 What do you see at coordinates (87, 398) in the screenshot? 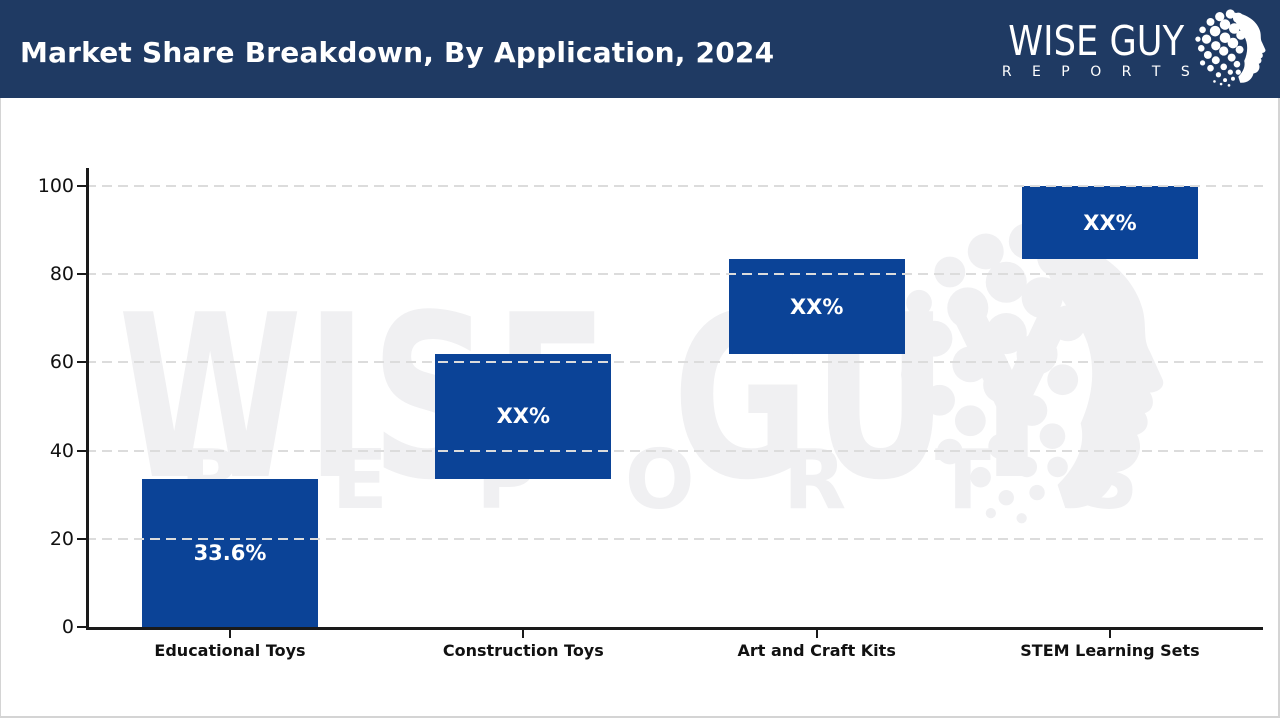
I see `y-axis-line` at bounding box center [87, 398].